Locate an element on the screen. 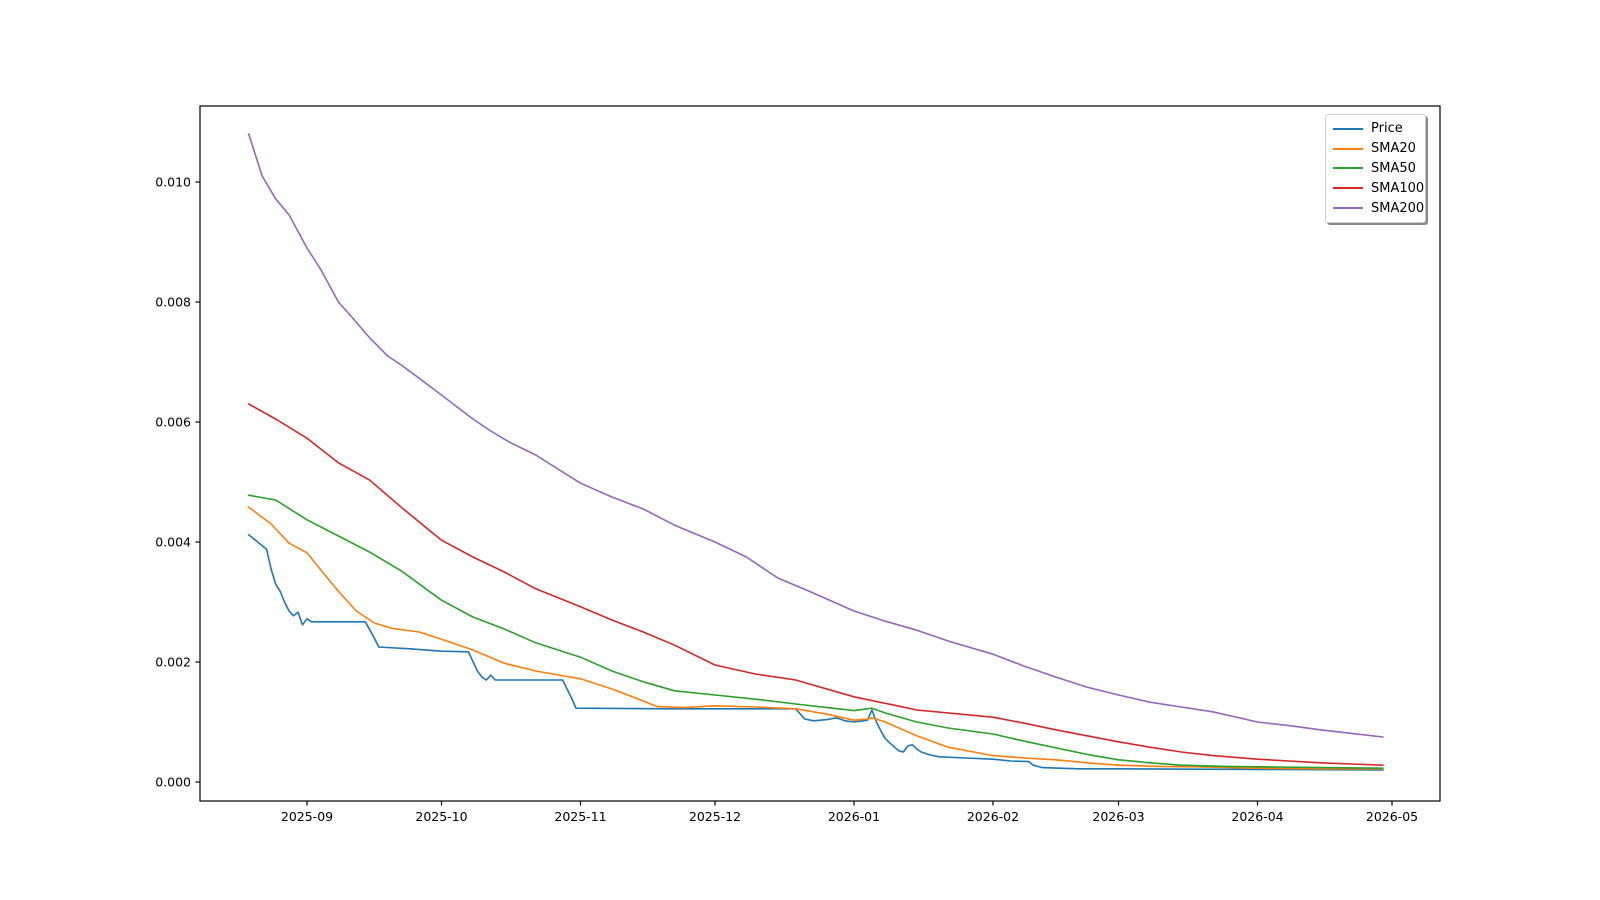  legend-entry-sma200: SMA200 is located at coordinates (1378, 208).